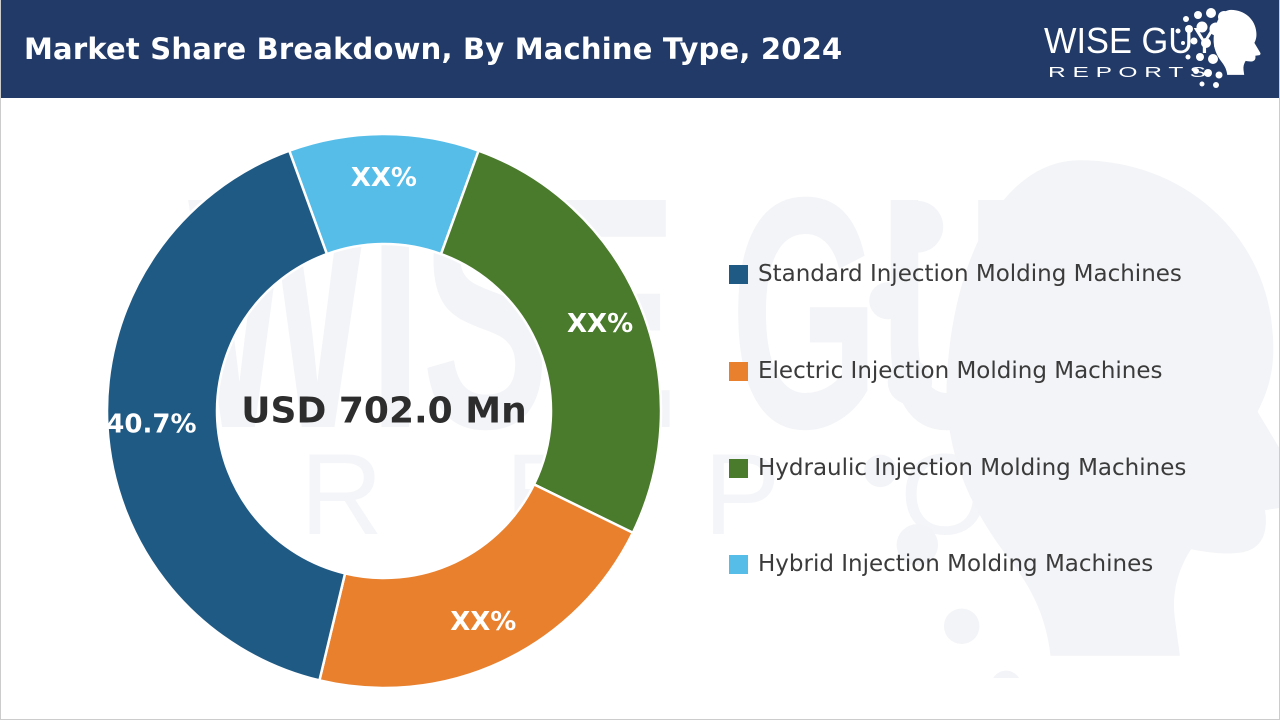 The width and height of the screenshot is (1280, 720). I want to click on legend-item-standard: Standard Injection Molding Machines, so click(955, 274).